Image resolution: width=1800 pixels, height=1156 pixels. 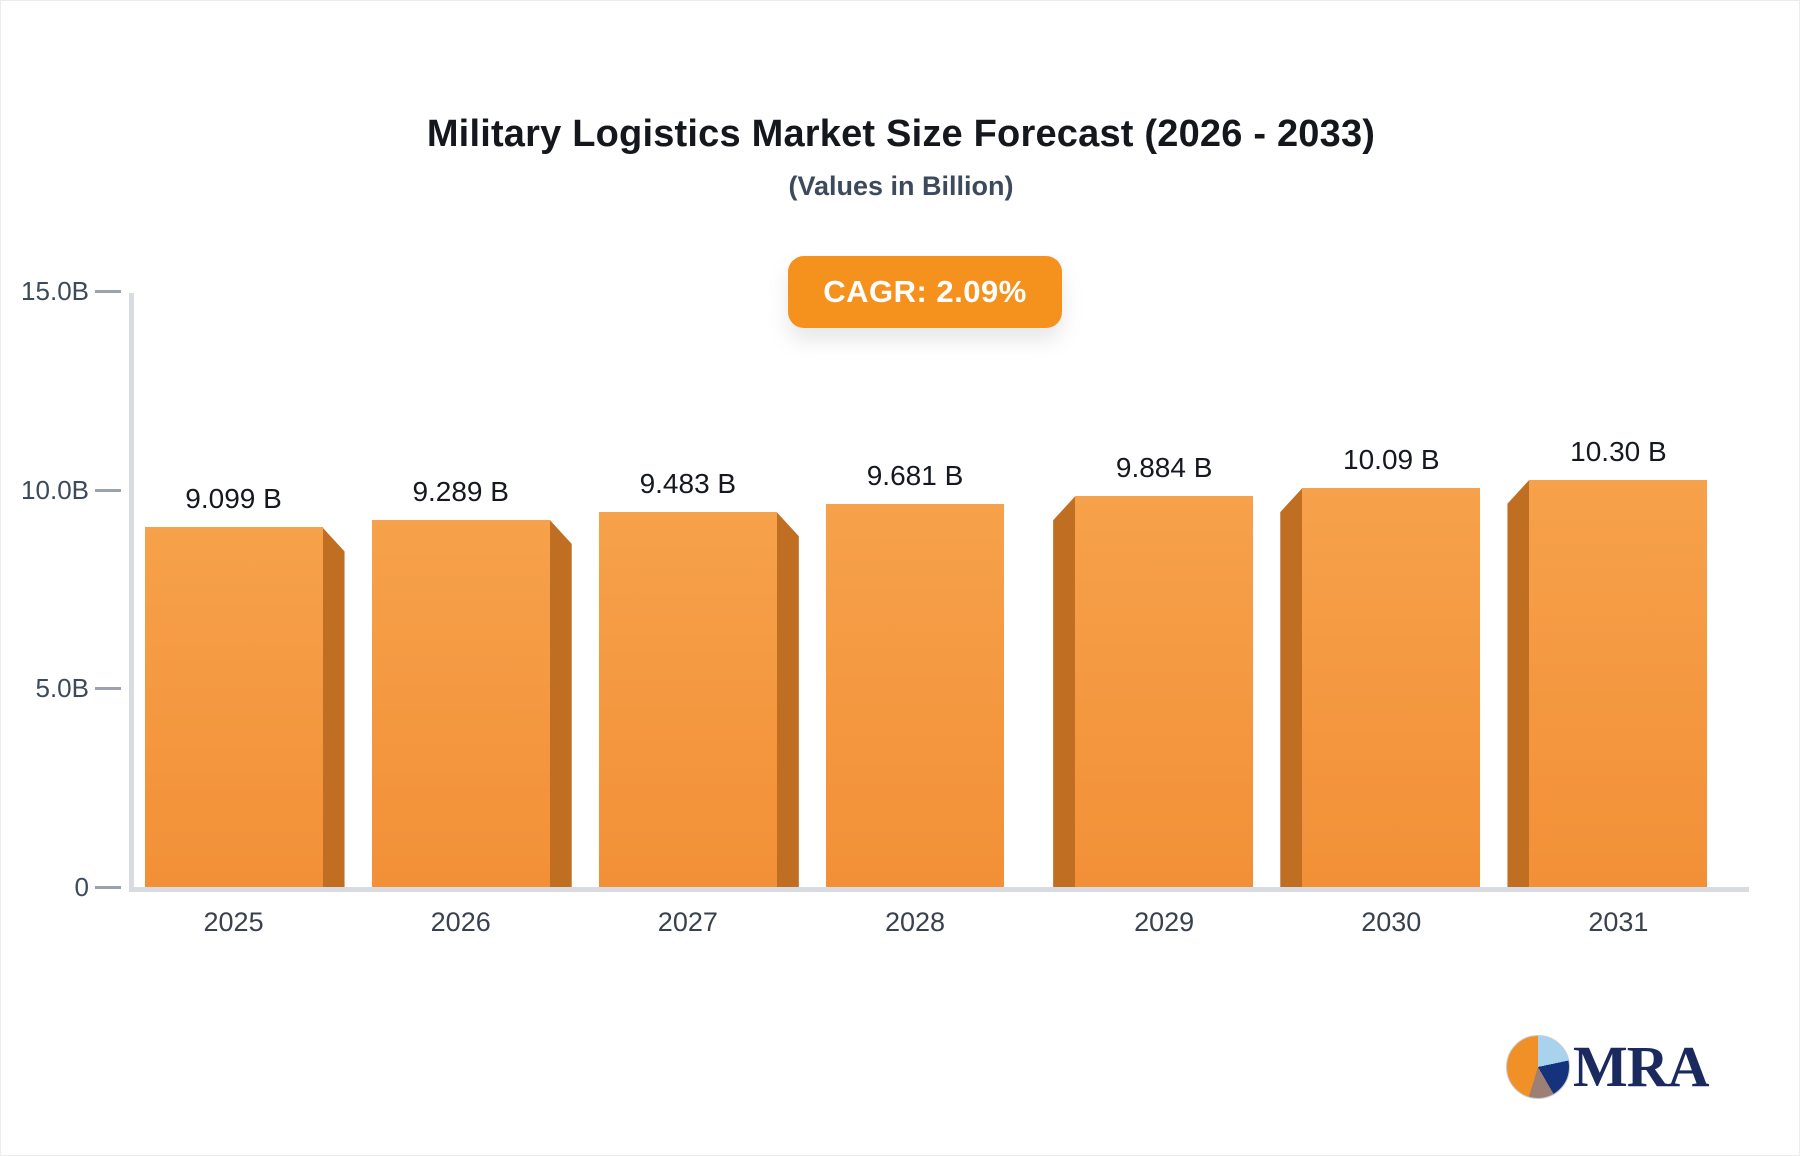 What do you see at coordinates (460, 491) in the screenshot?
I see `bar-value-label: 9.289 B` at bounding box center [460, 491].